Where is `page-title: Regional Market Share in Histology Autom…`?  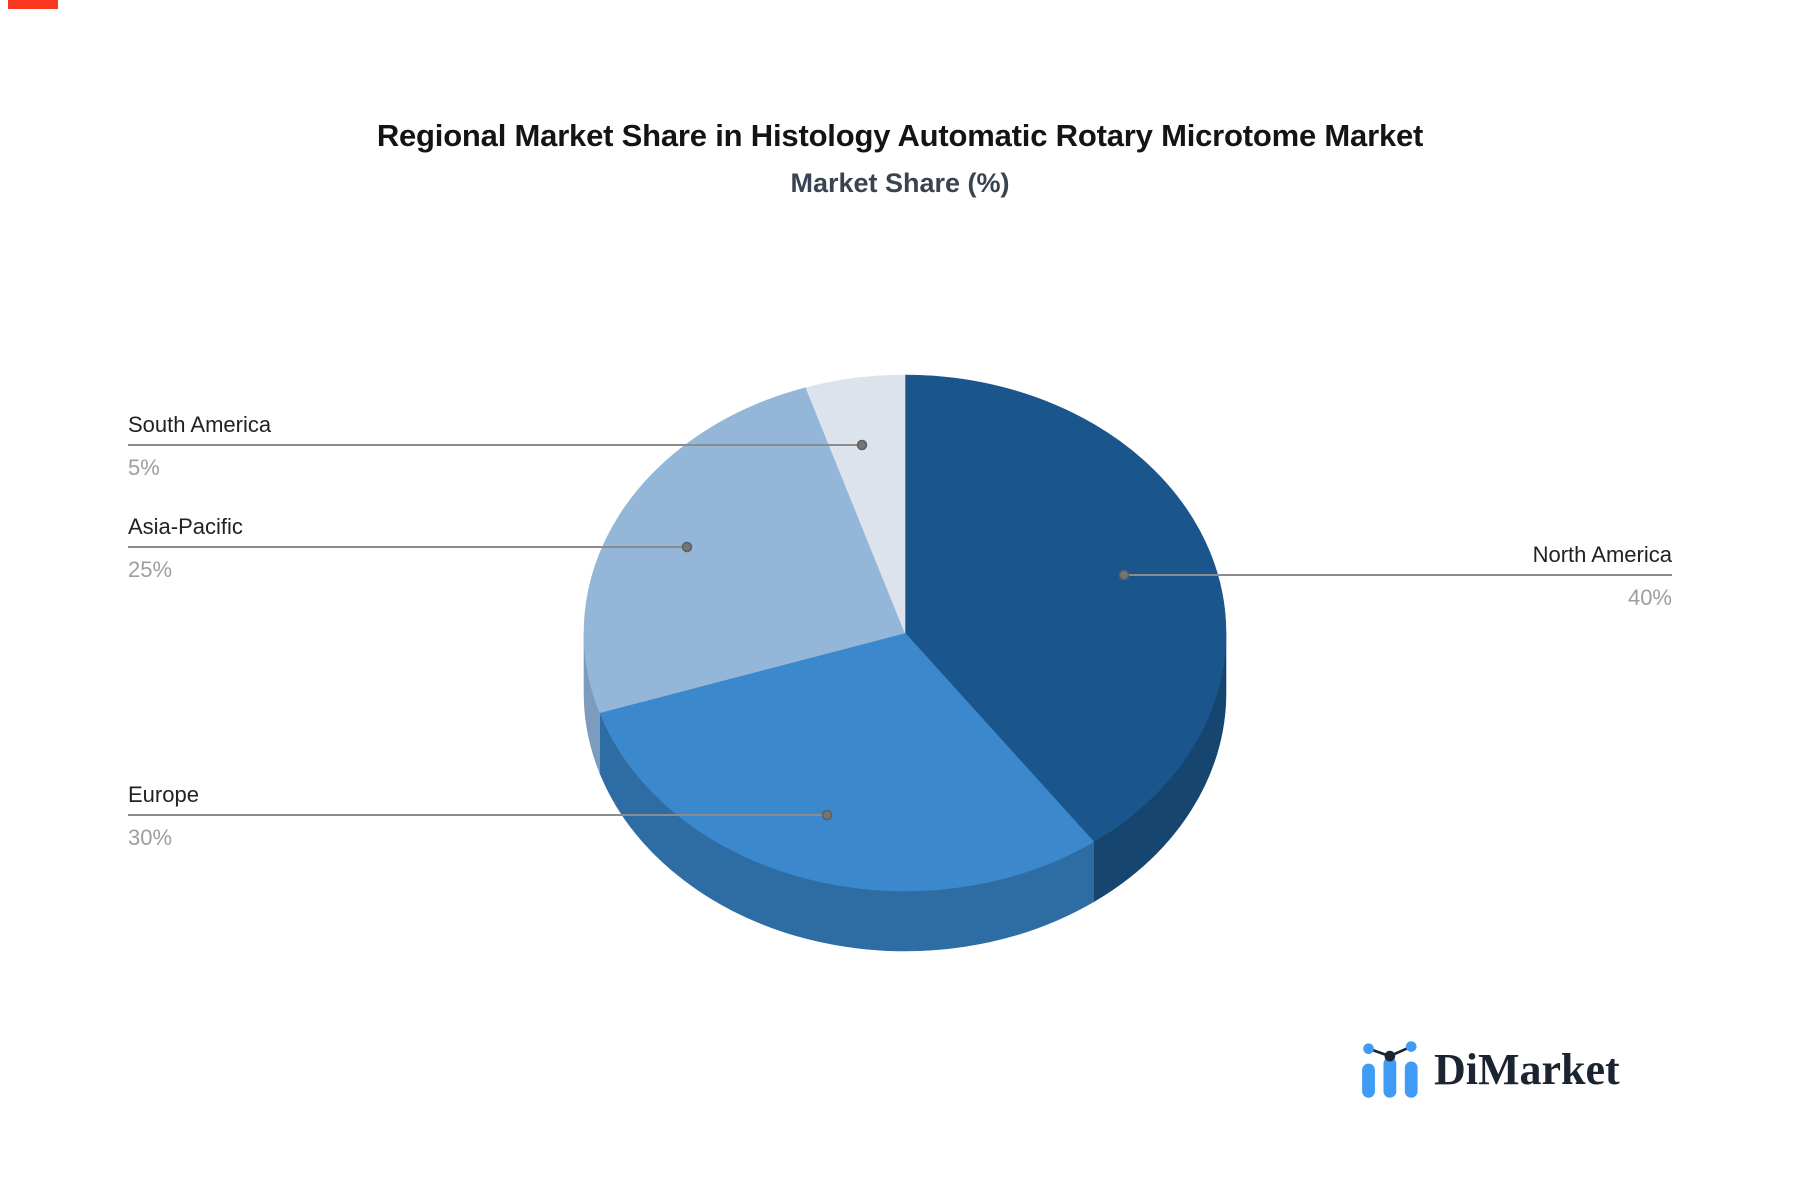
page-title: Regional Market Share in Histology Autom… is located at coordinates (900, 135).